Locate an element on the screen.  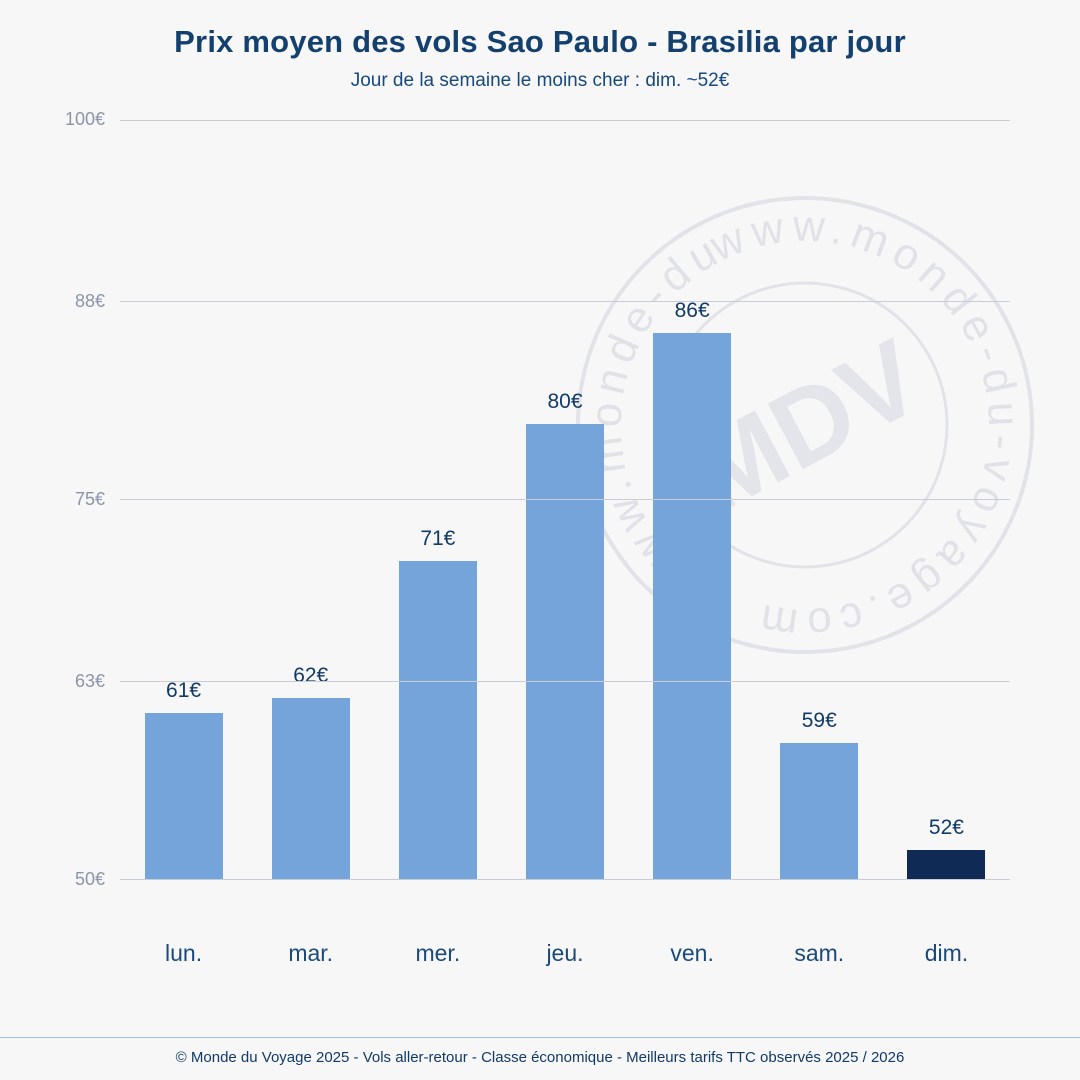
day-label-slot: dim. is located at coordinates (946, 953).